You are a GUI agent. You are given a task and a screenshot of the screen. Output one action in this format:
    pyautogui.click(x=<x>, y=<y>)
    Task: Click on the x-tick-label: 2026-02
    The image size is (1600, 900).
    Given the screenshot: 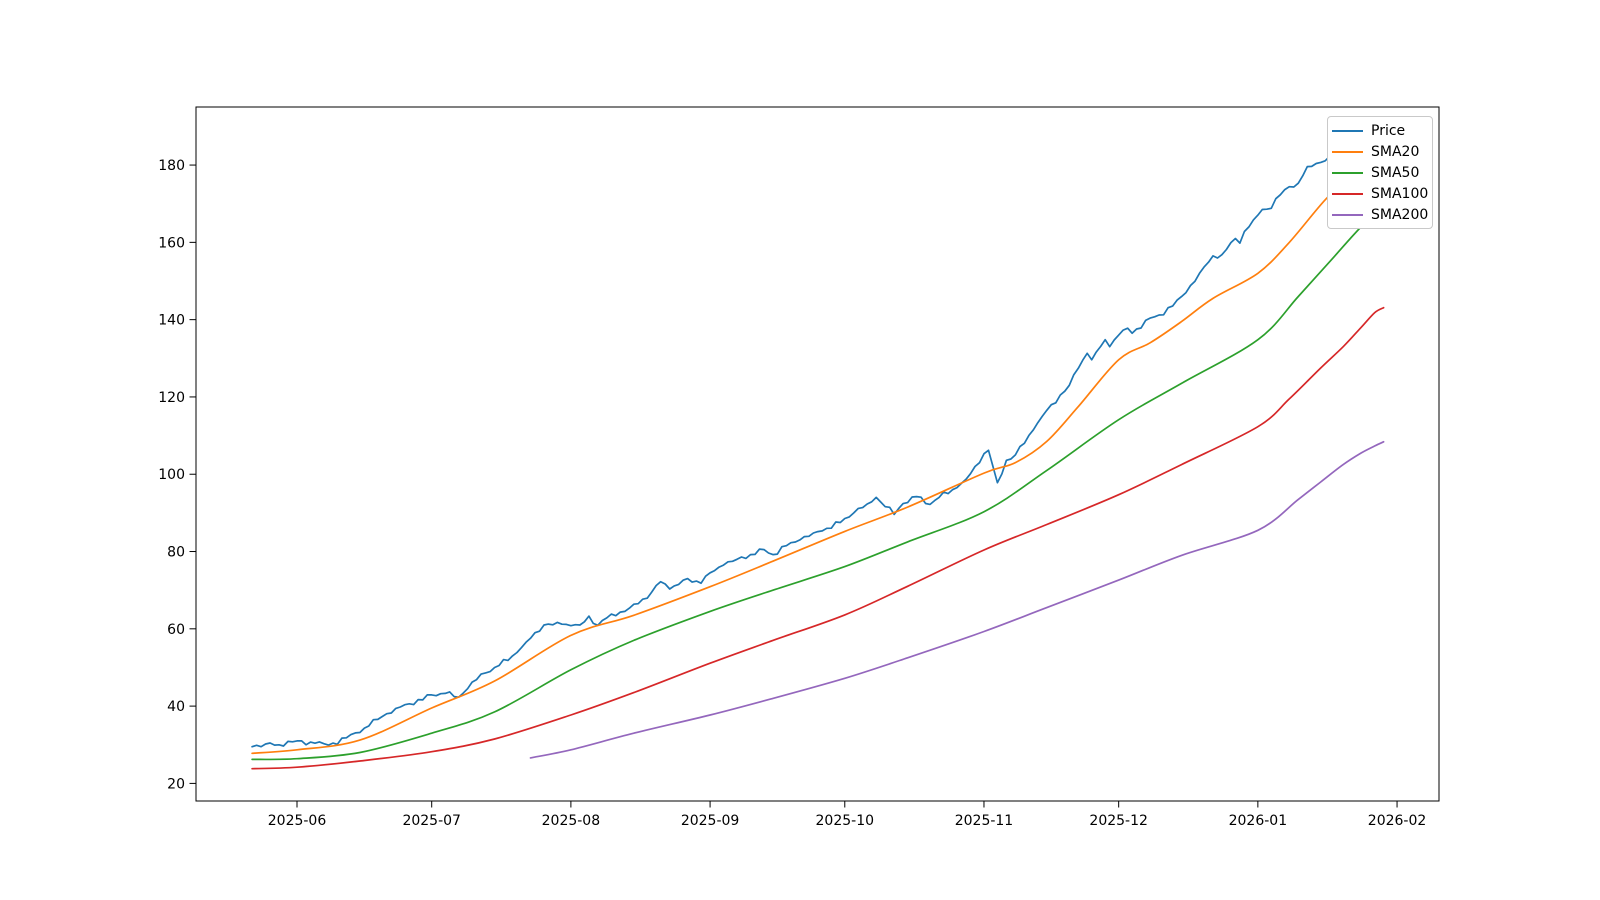 What is the action you would take?
    pyautogui.click(x=1397, y=821)
    